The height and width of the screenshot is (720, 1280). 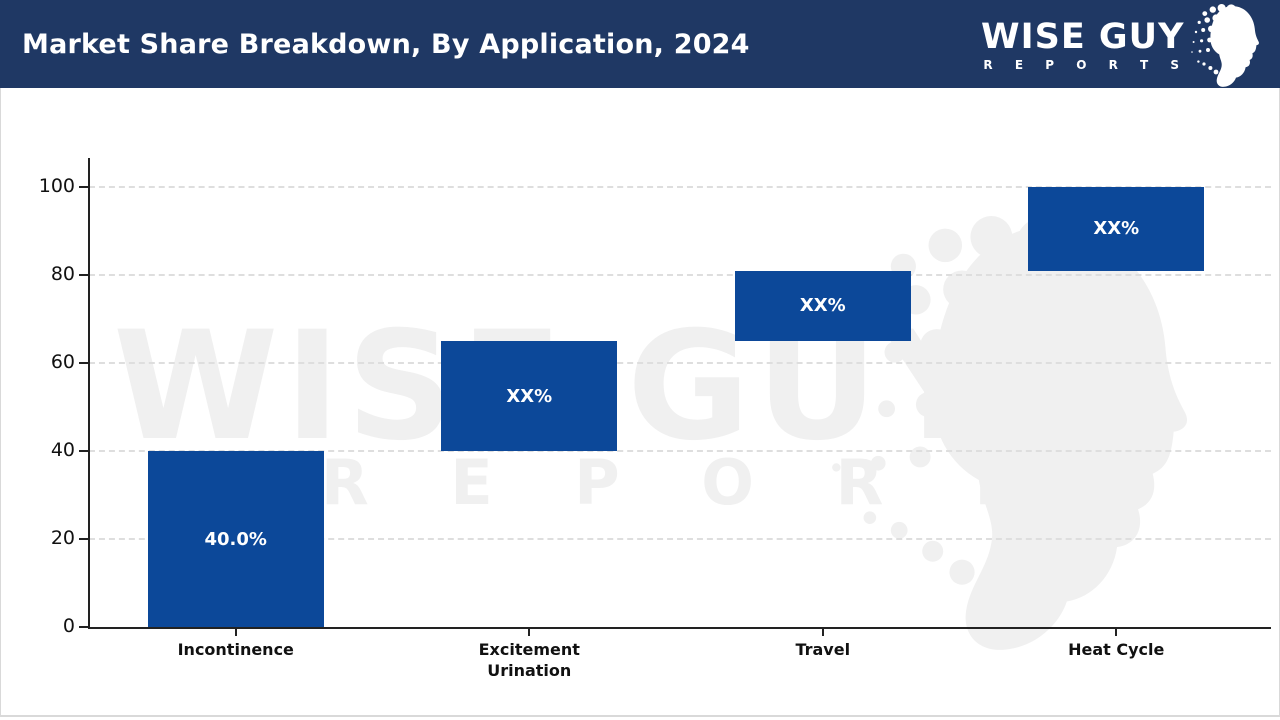 I want to click on y-tick-label: 100, so click(x=56, y=186).